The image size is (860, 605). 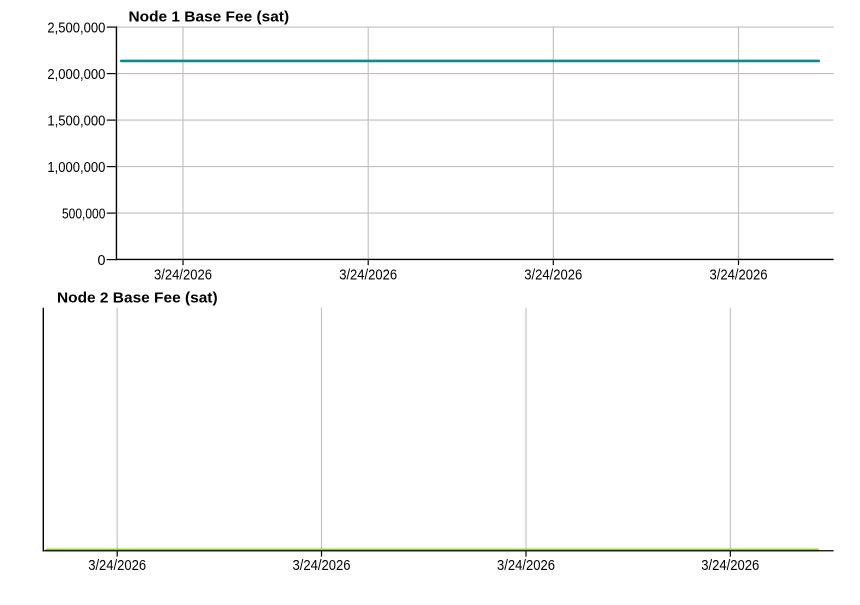 I want to click on svg-text: 0, so click(x=101, y=261).